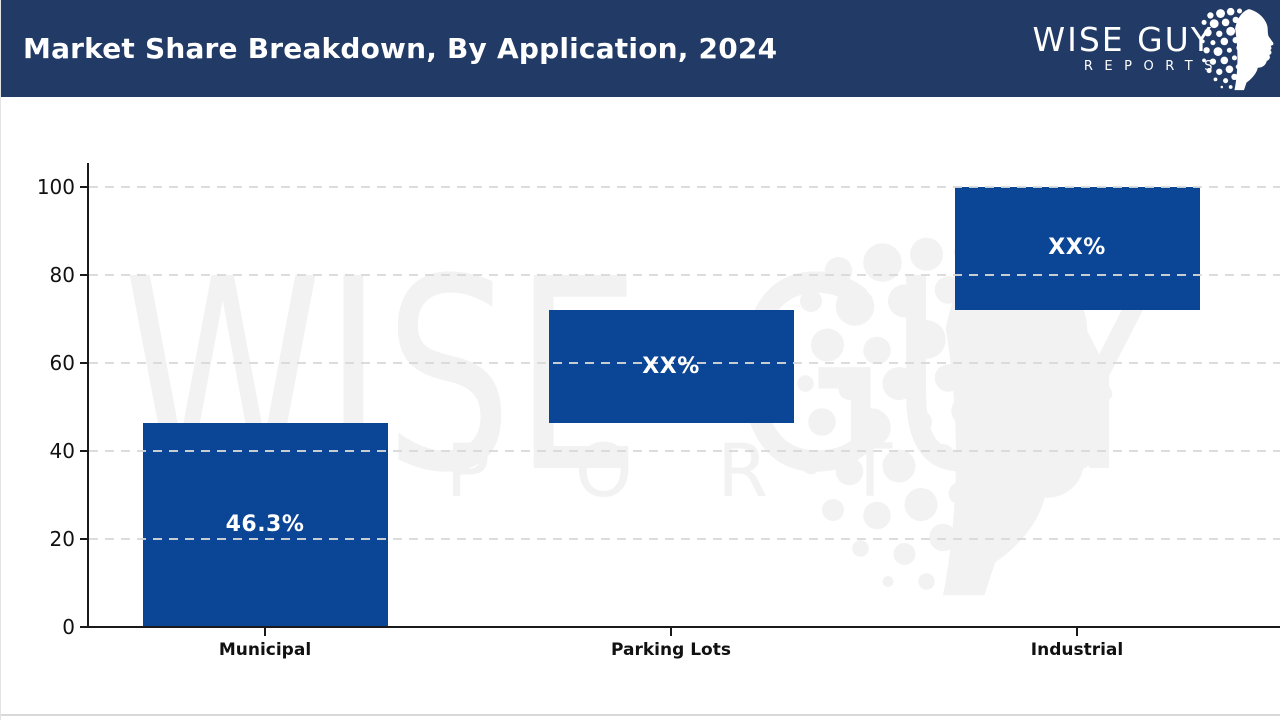 The image size is (1280, 720). What do you see at coordinates (55, 187) in the screenshot?
I see `y-tick-label: 100` at bounding box center [55, 187].